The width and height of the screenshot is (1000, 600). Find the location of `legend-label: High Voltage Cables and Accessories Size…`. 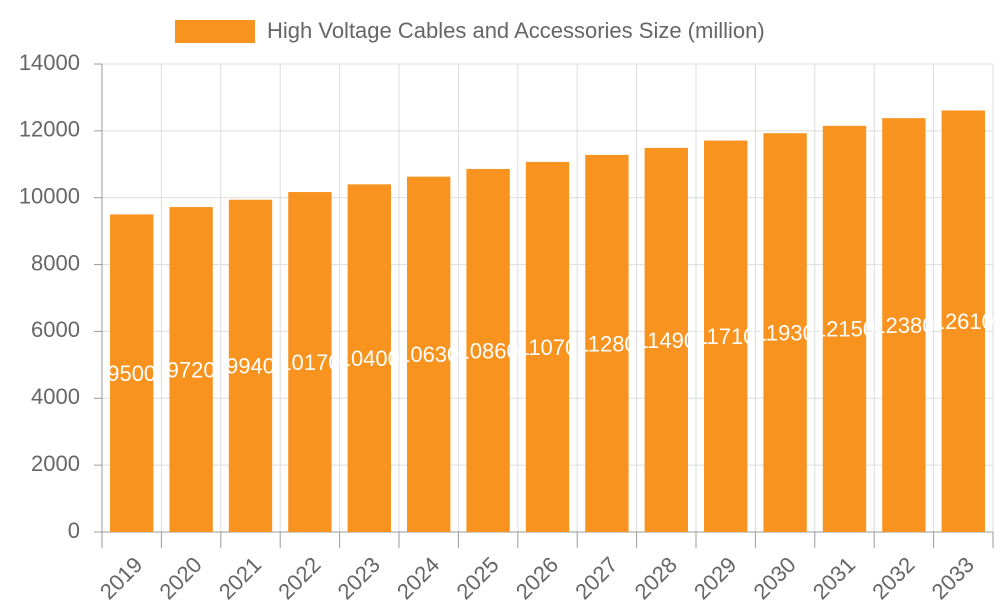

legend-label: High Voltage Cables and Accessories Size… is located at coordinates (516, 30).